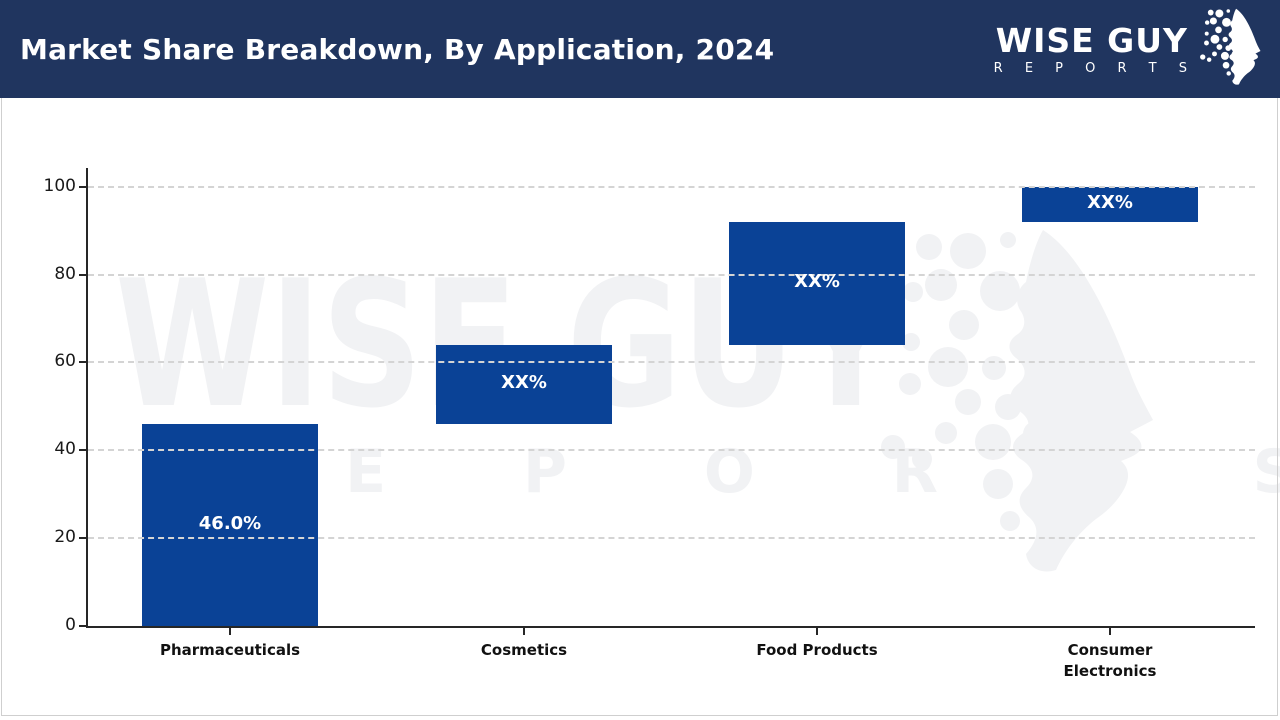 The width and height of the screenshot is (1280, 720). Describe the element at coordinates (65, 449) in the screenshot. I see `y-tick-label: 40` at that location.